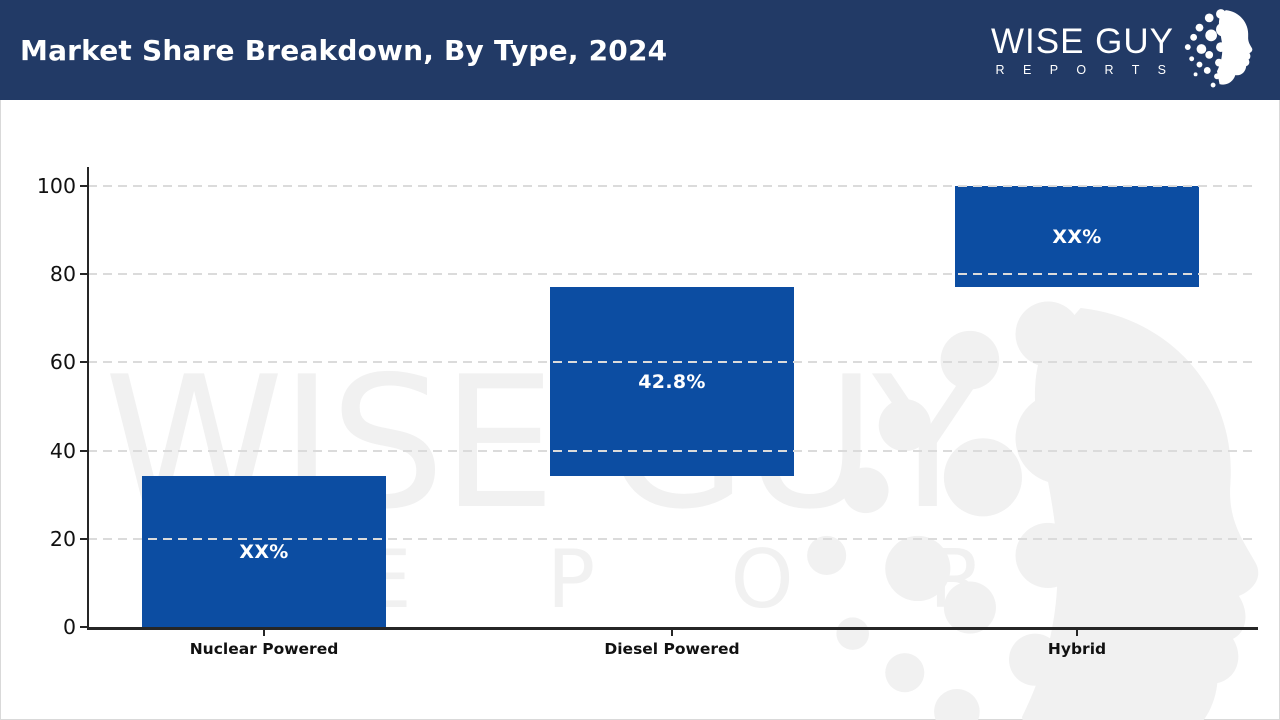  I want to click on chart-title: Market Share Breakdown, By Type, 2024, so click(344, 50).